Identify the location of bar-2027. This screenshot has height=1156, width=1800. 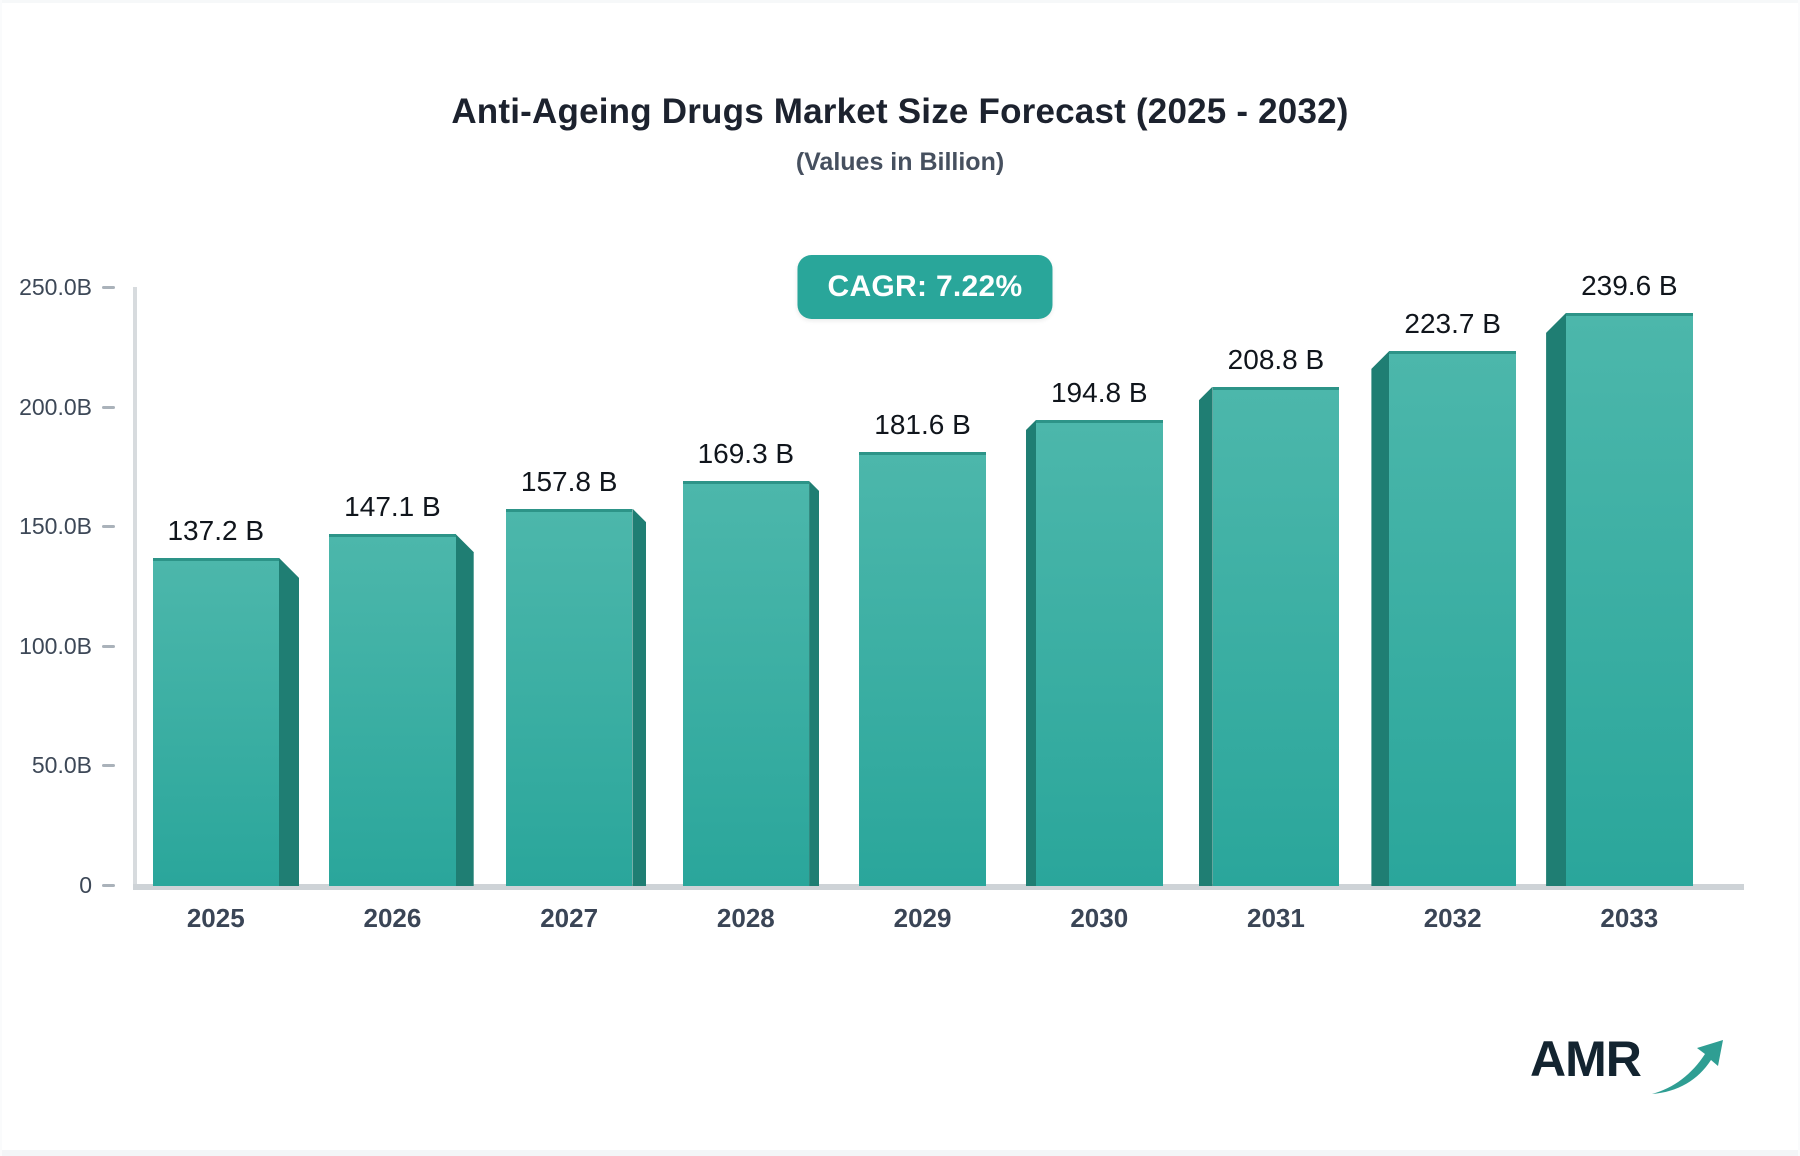
(569, 697).